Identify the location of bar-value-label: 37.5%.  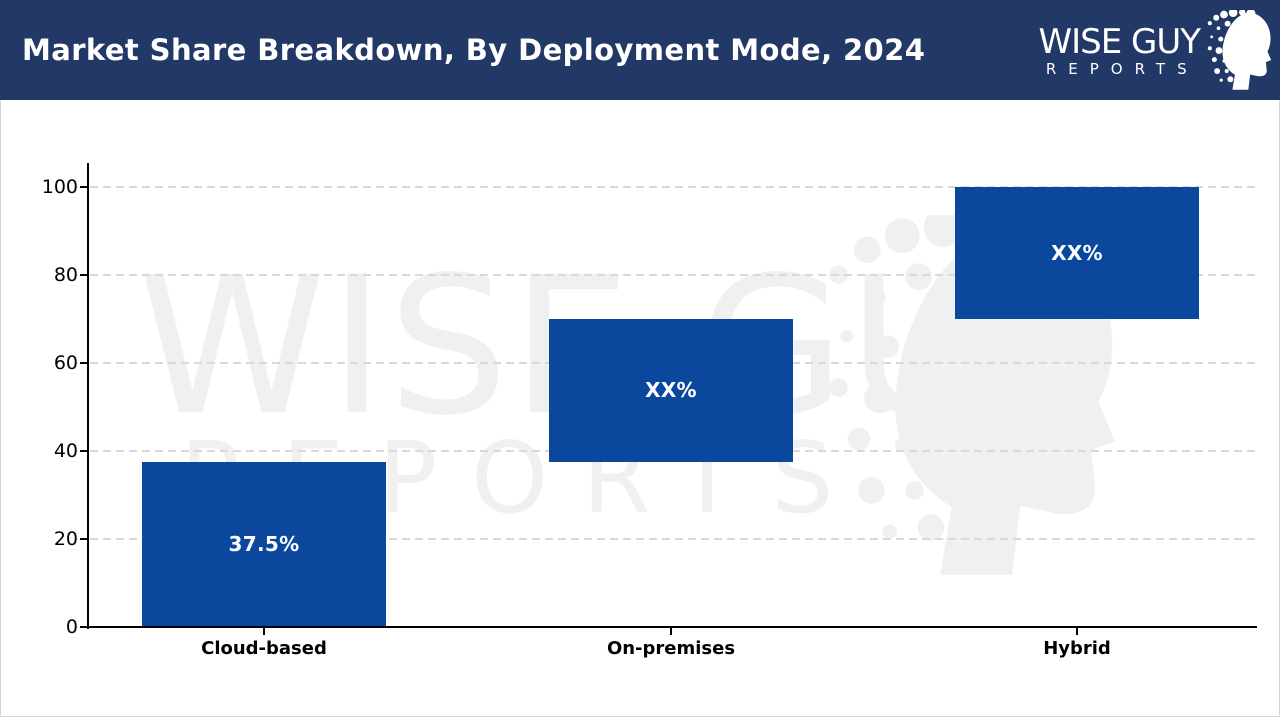
(264, 544).